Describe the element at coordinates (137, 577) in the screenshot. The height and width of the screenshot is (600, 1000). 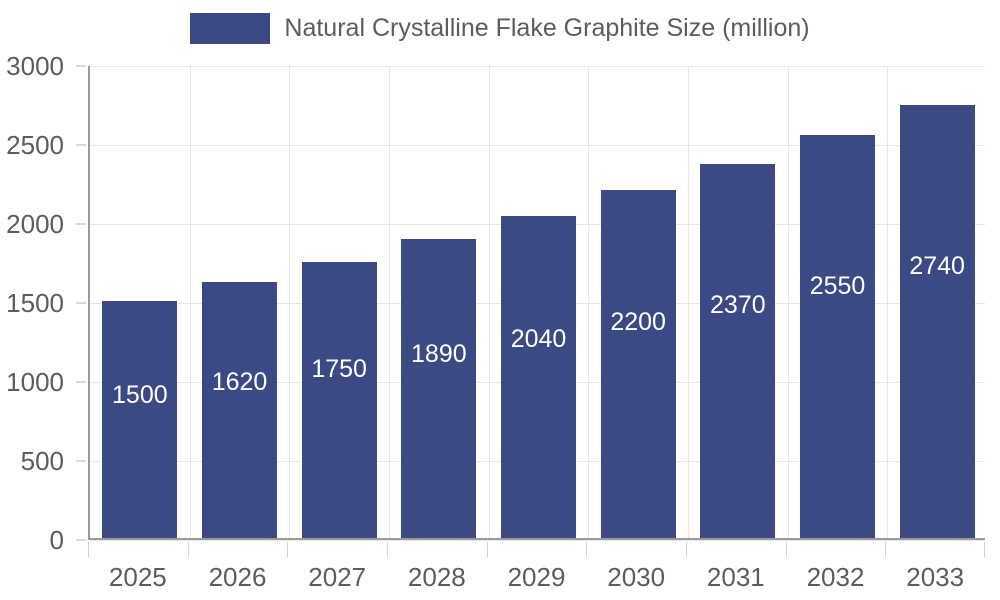
I see `x-axis-tick-label: 2025` at that location.